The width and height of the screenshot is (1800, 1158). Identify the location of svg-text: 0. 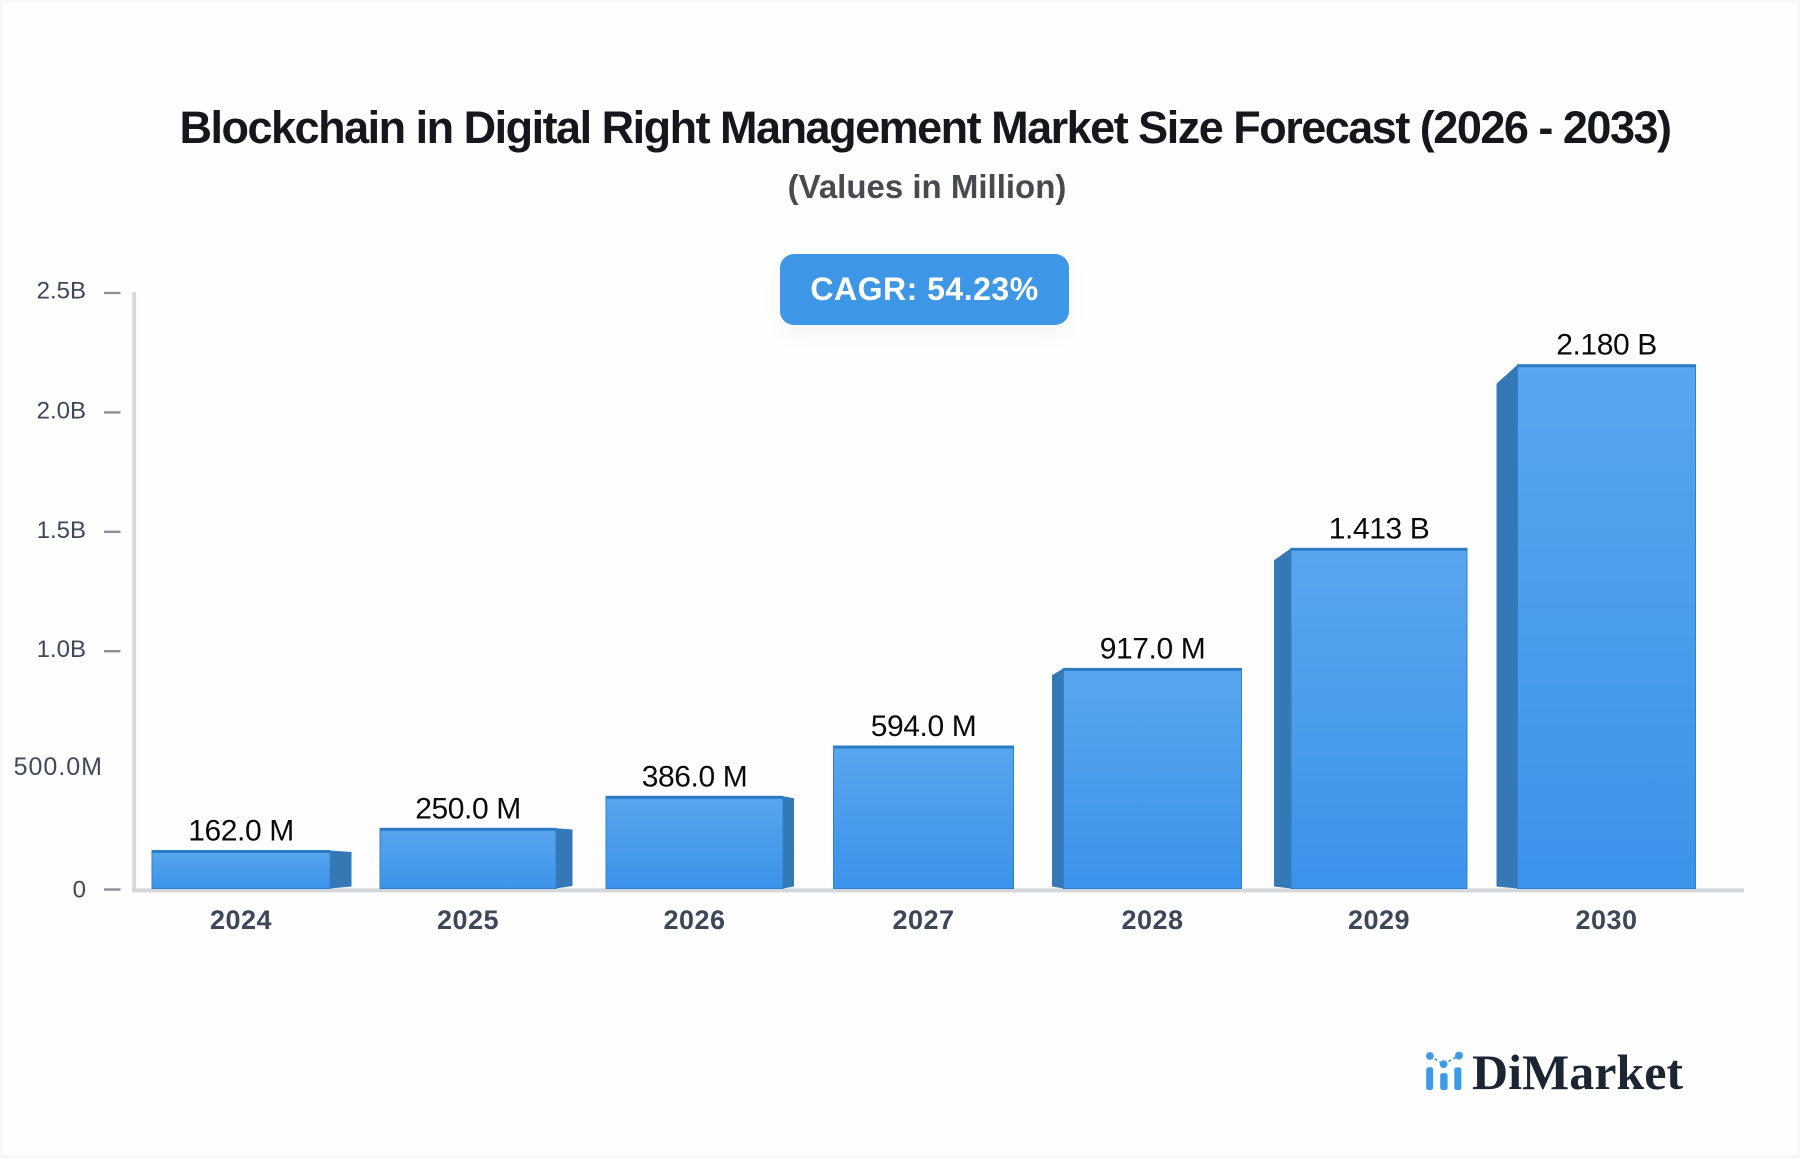
(79, 890).